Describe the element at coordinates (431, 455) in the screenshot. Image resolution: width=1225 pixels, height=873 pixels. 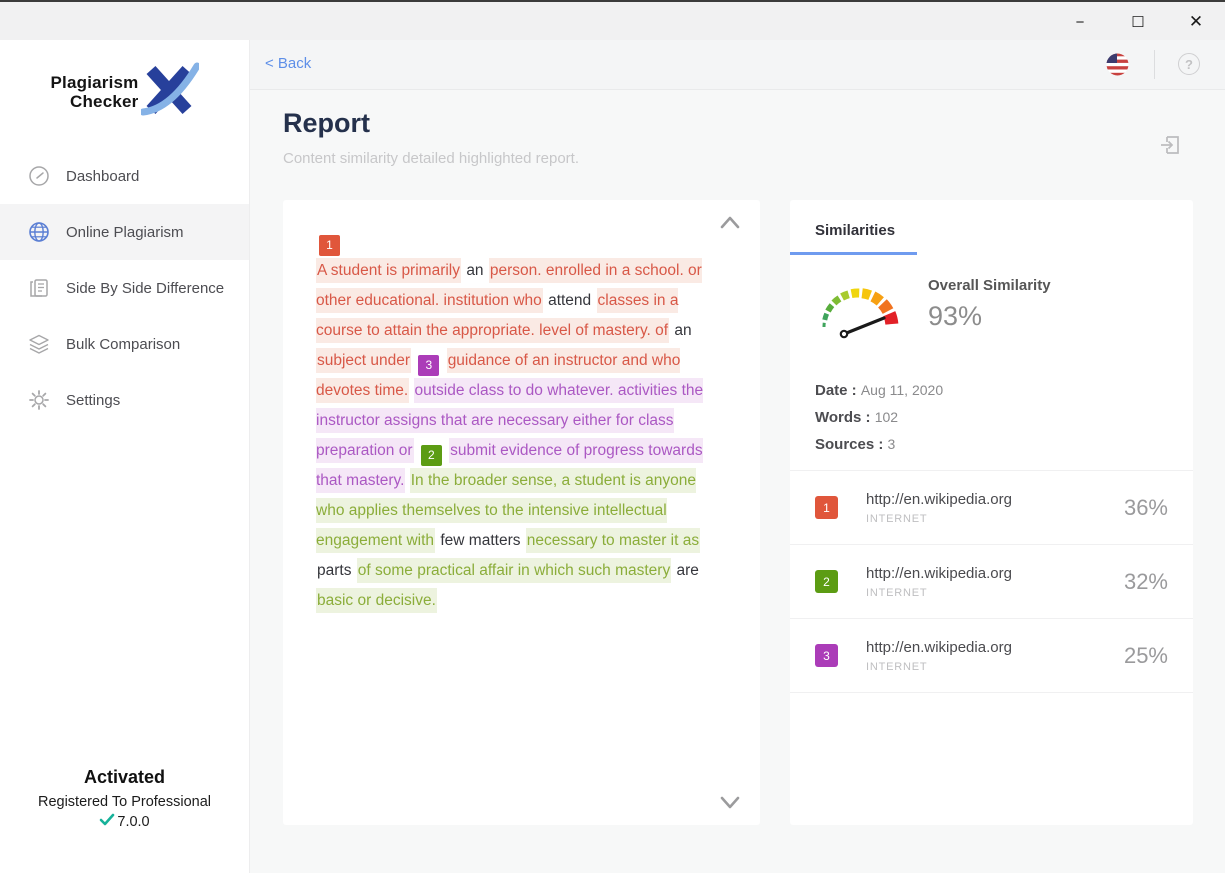
I see `source-marker-badge-2: 2` at that location.